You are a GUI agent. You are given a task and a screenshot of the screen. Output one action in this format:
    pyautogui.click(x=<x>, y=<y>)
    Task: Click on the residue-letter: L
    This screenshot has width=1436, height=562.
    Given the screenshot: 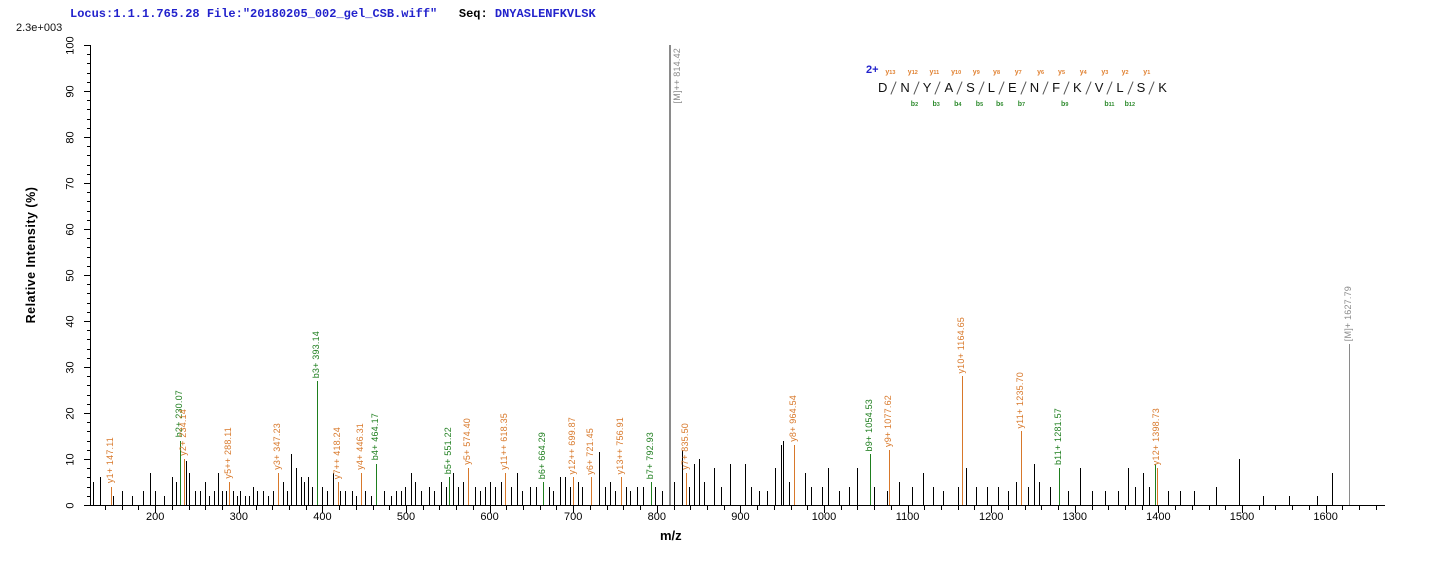 What is the action you would take?
    pyautogui.click(x=991, y=87)
    